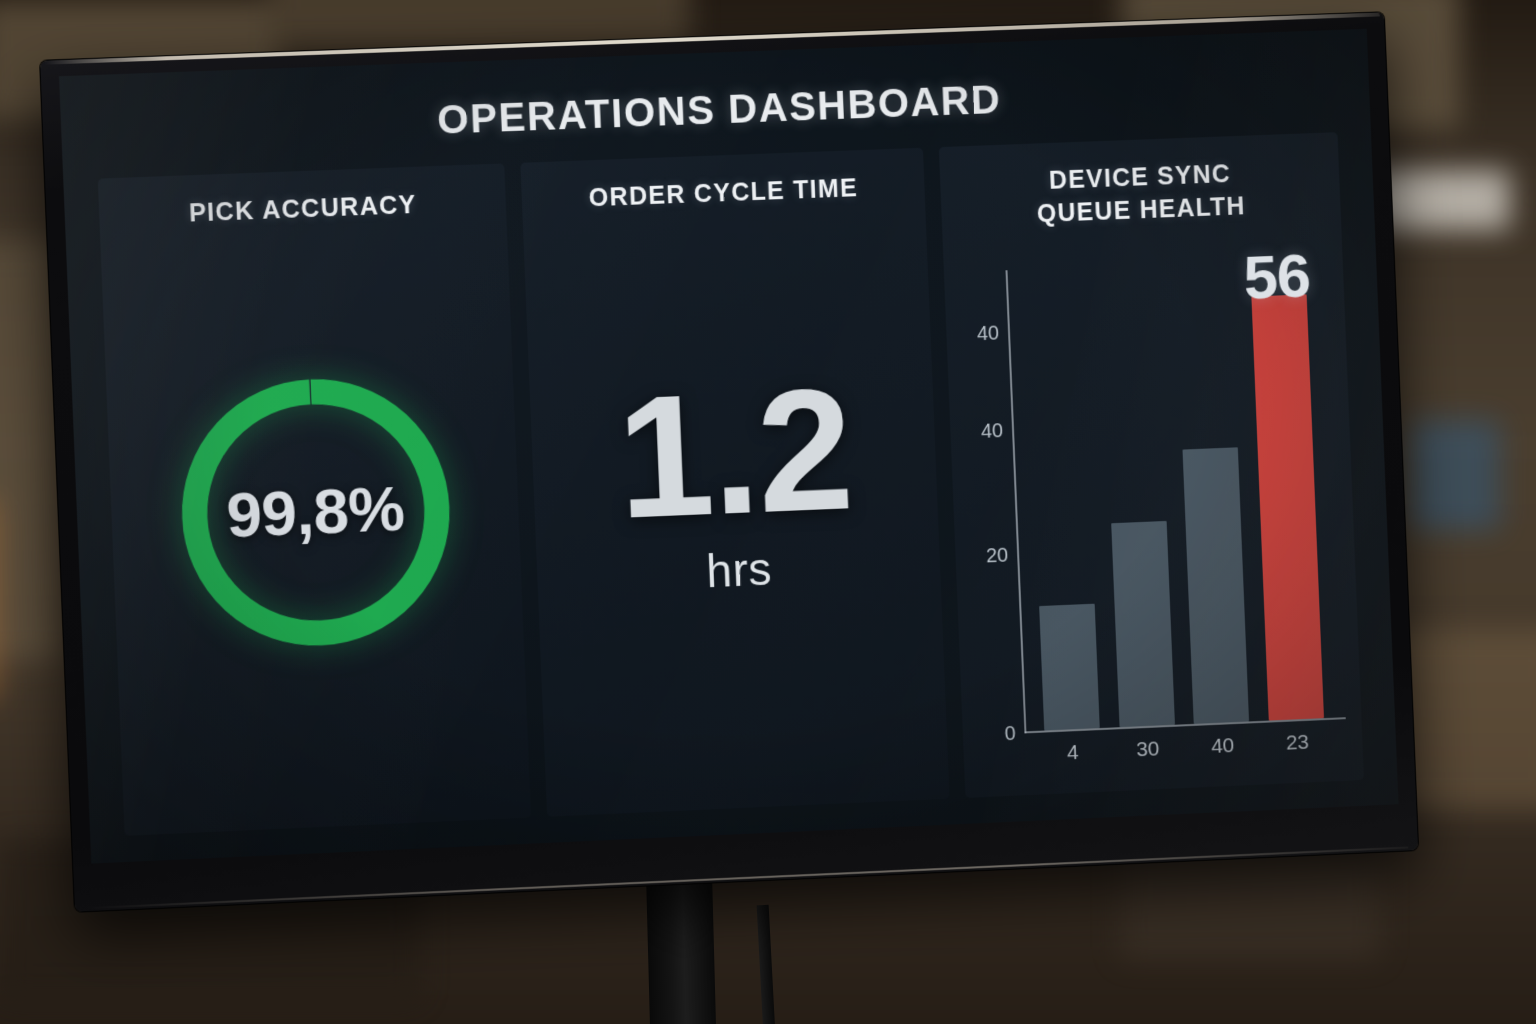 Image resolution: width=1536 pixels, height=1024 pixels. I want to click on chart-x-tick: 40, so click(1222, 746).